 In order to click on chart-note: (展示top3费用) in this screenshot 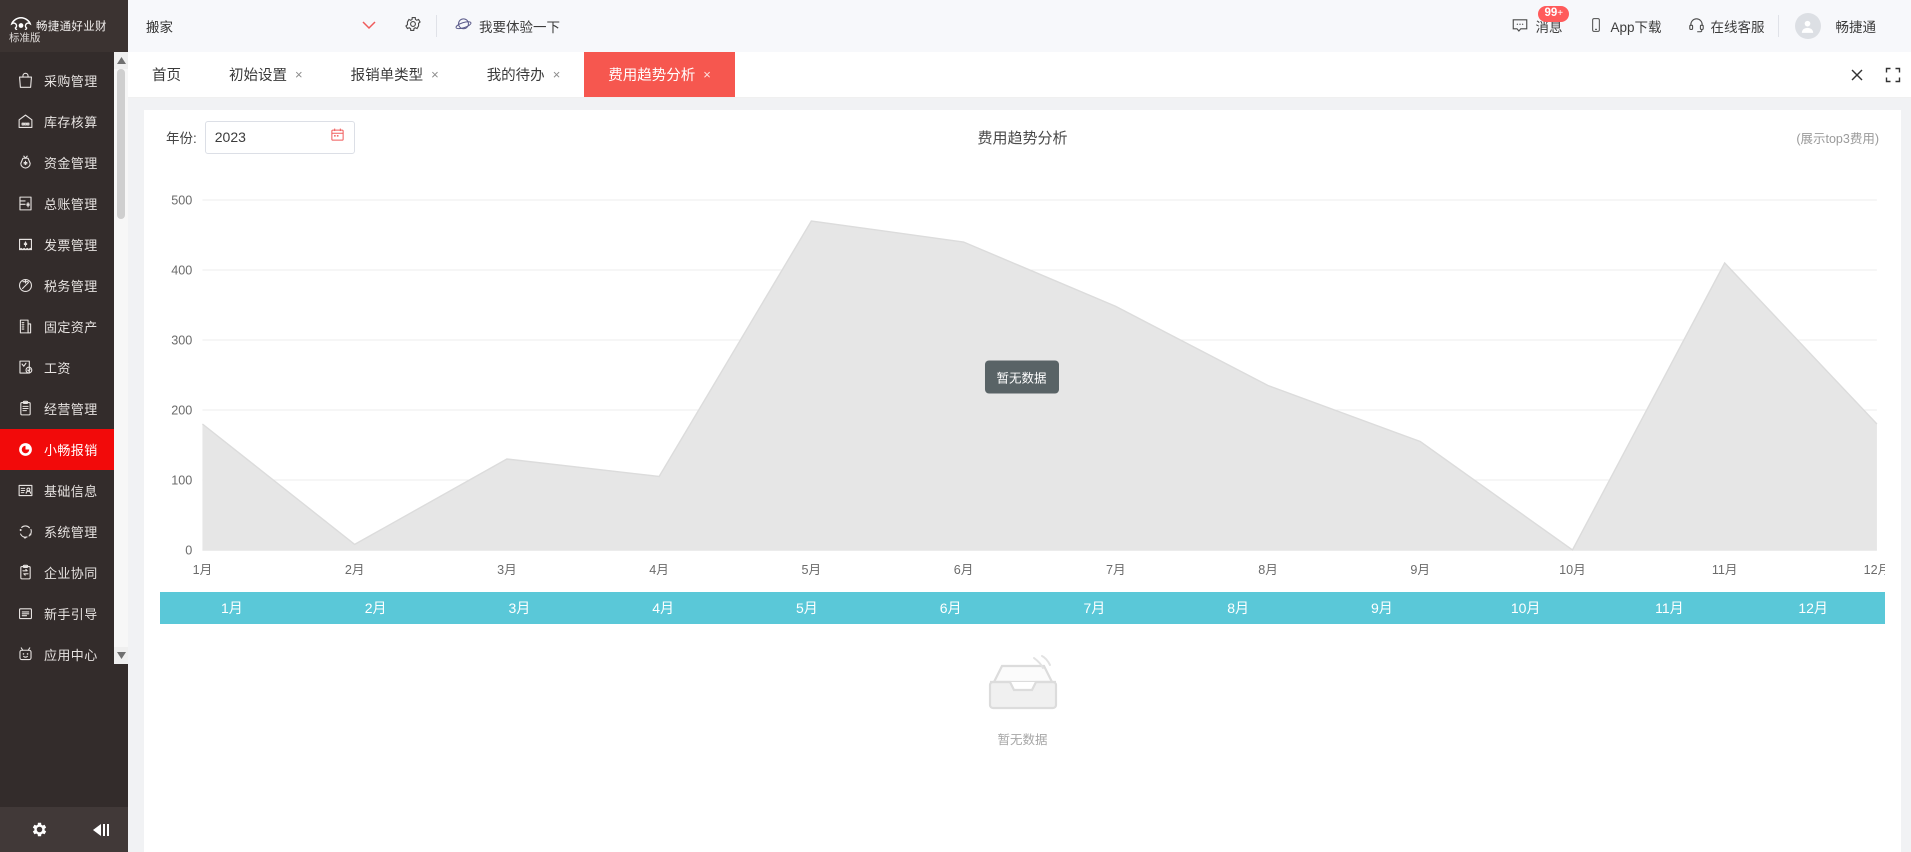, I will do `click(1837, 138)`.